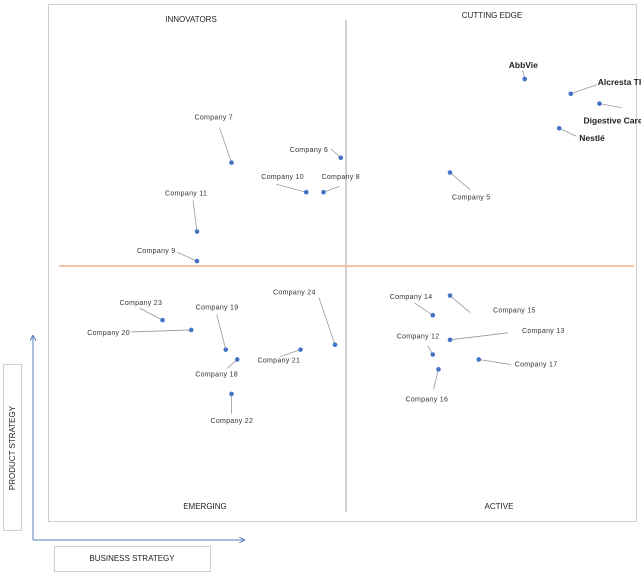 This screenshot has height=572, width=641. What do you see at coordinates (191, 19) in the screenshot?
I see `quadrant-title-innovators: INNOVATORS` at bounding box center [191, 19].